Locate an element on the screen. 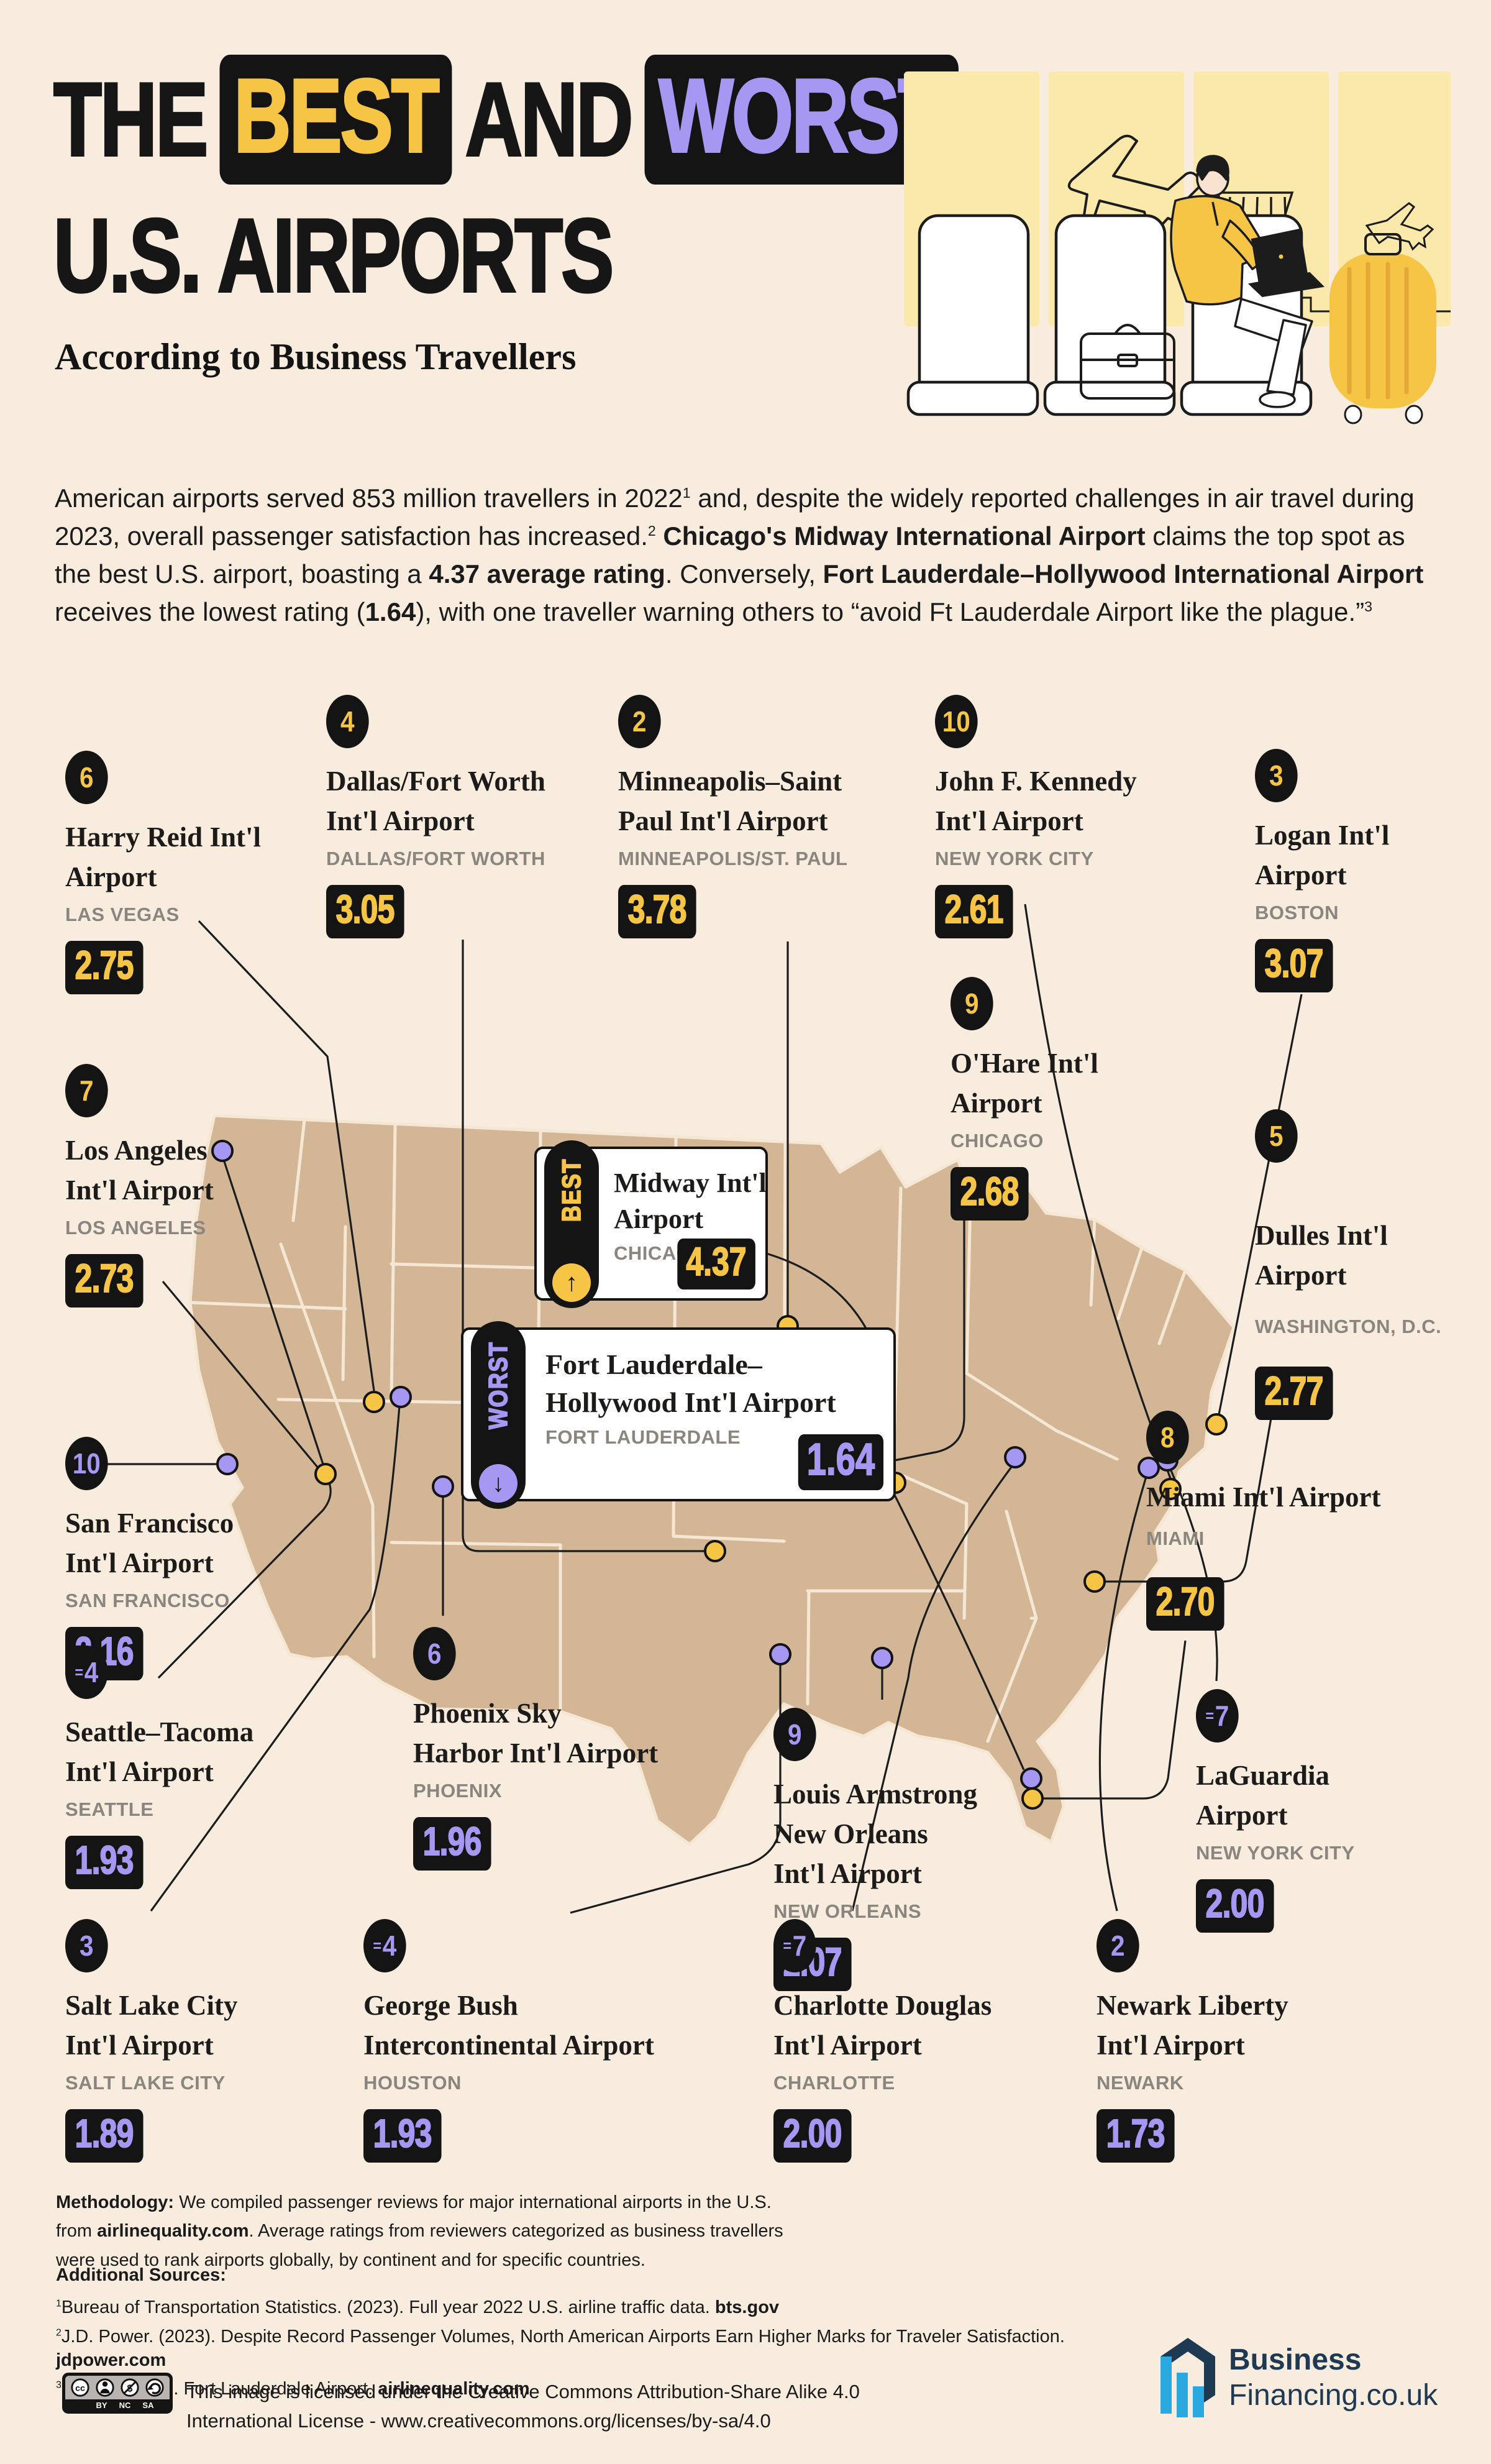 The height and width of the screenshot is (2464, 1491). logo-line-2: Financing.co.uk is located at coordinates (1333, 2395).